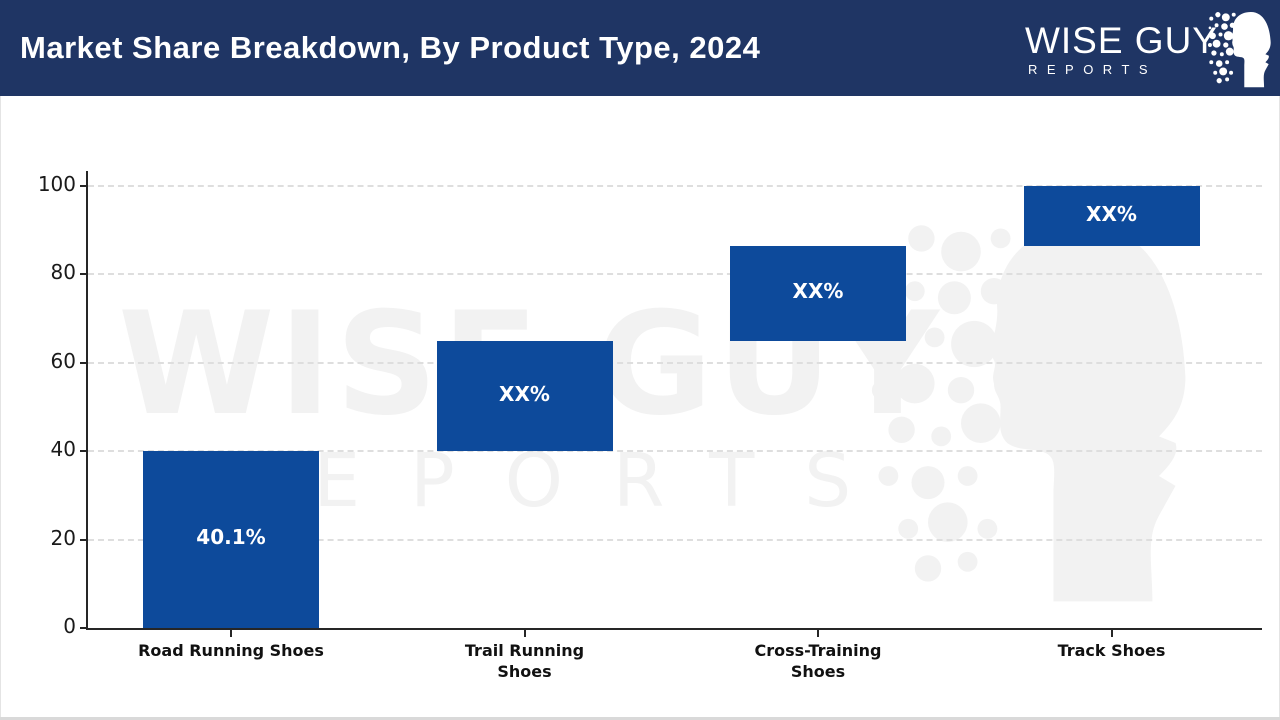  I want to click on y-axis-tick-label: 80, so click(63, 272).